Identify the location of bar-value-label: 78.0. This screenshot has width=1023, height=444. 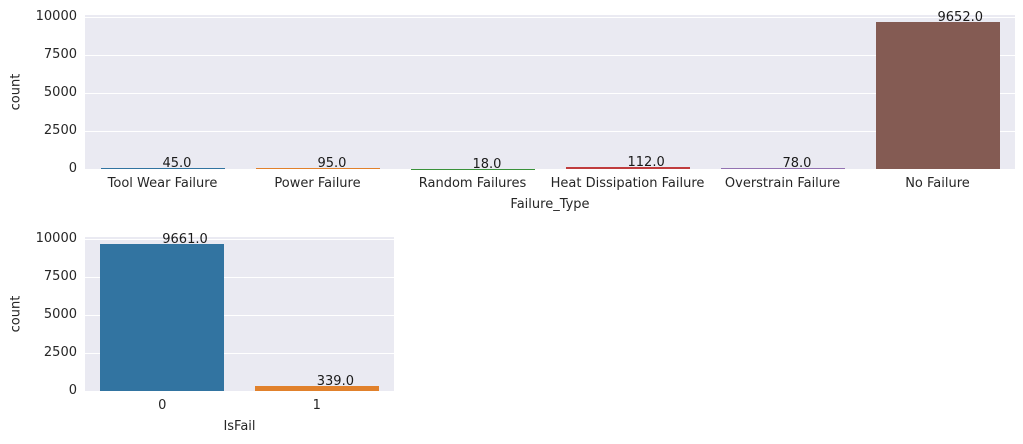
(797, 163).